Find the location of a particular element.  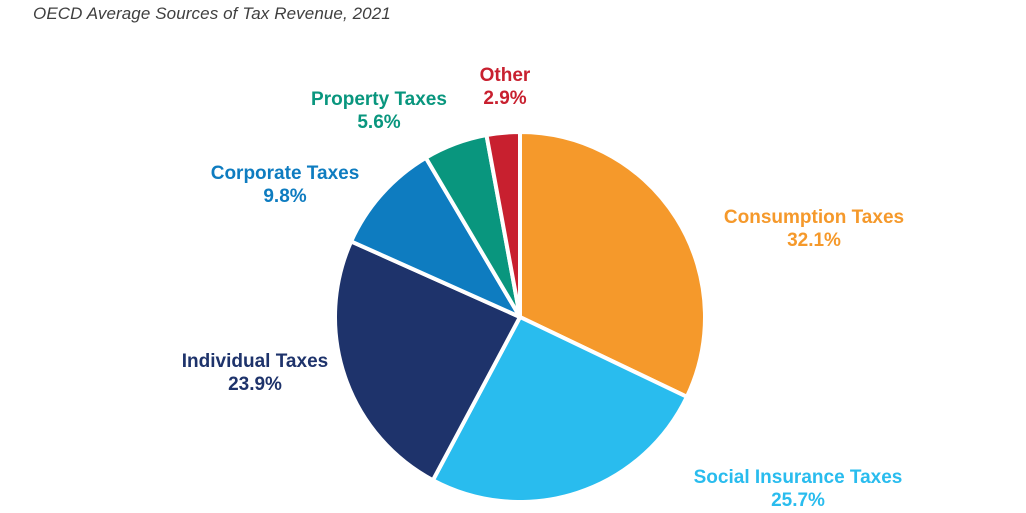

slice-label-name: Property Taxes is located at coordinates (379, 99).